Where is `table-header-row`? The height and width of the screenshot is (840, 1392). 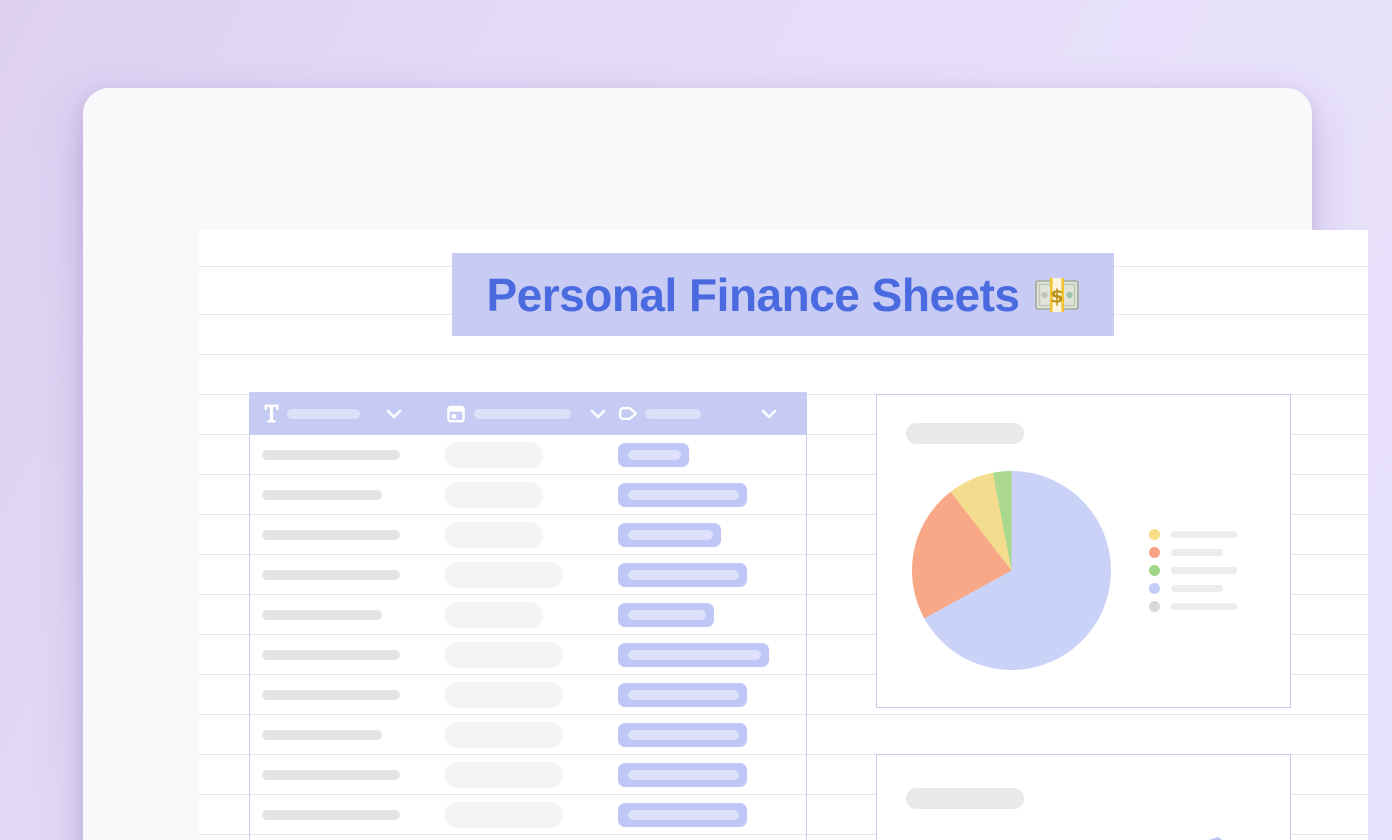 table-header-row is located at coordinates (528, 413).